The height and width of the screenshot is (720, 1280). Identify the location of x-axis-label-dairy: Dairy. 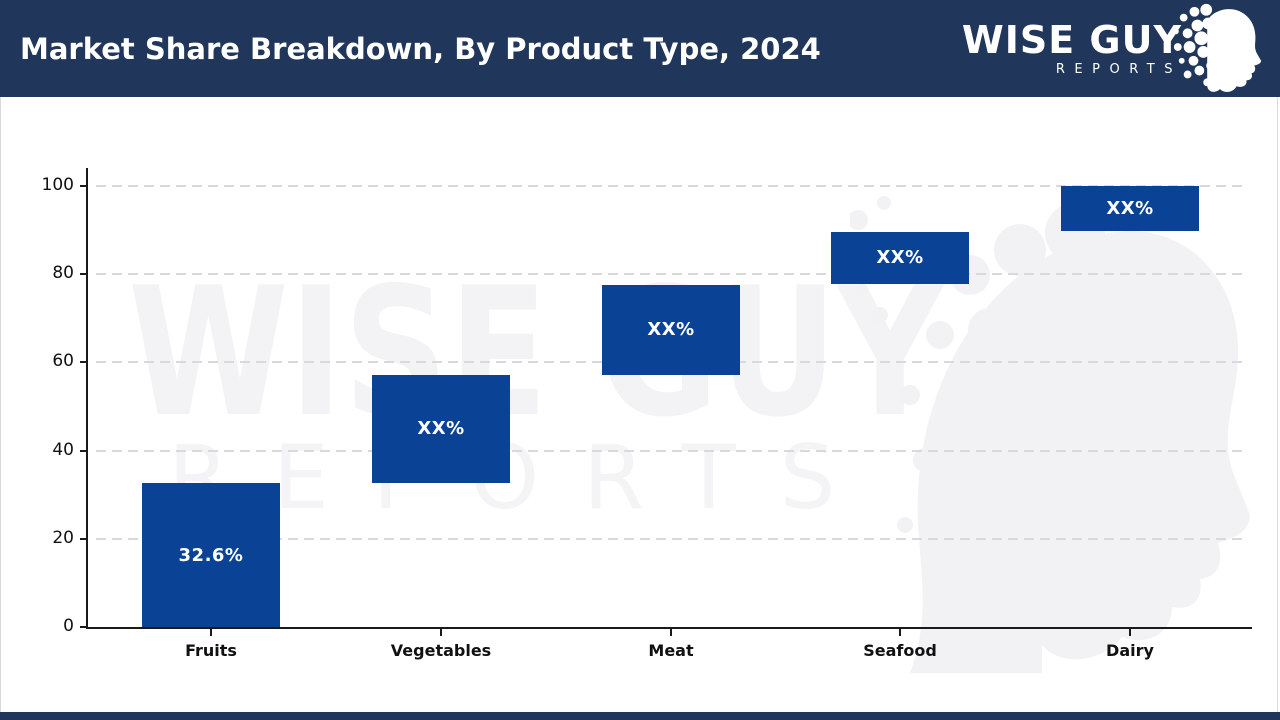
(1130, 650).